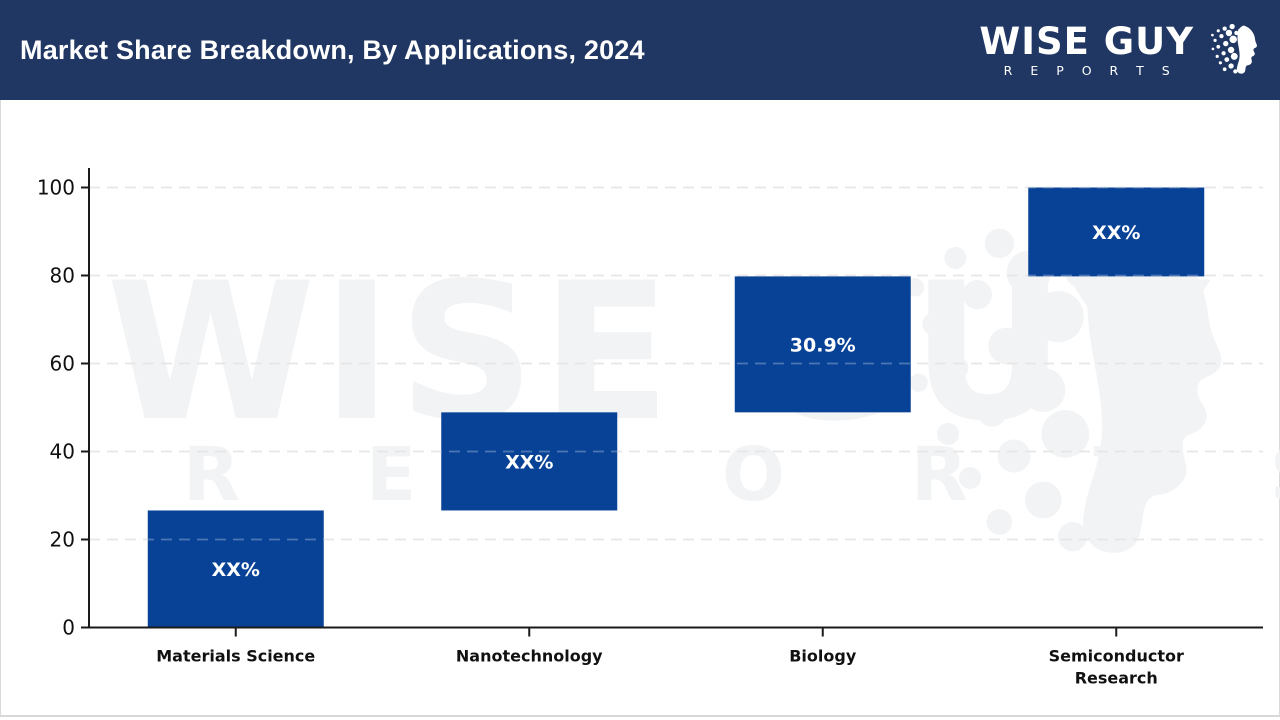  I want to click on y-axis-tick-label: 40, so click(62, 452).